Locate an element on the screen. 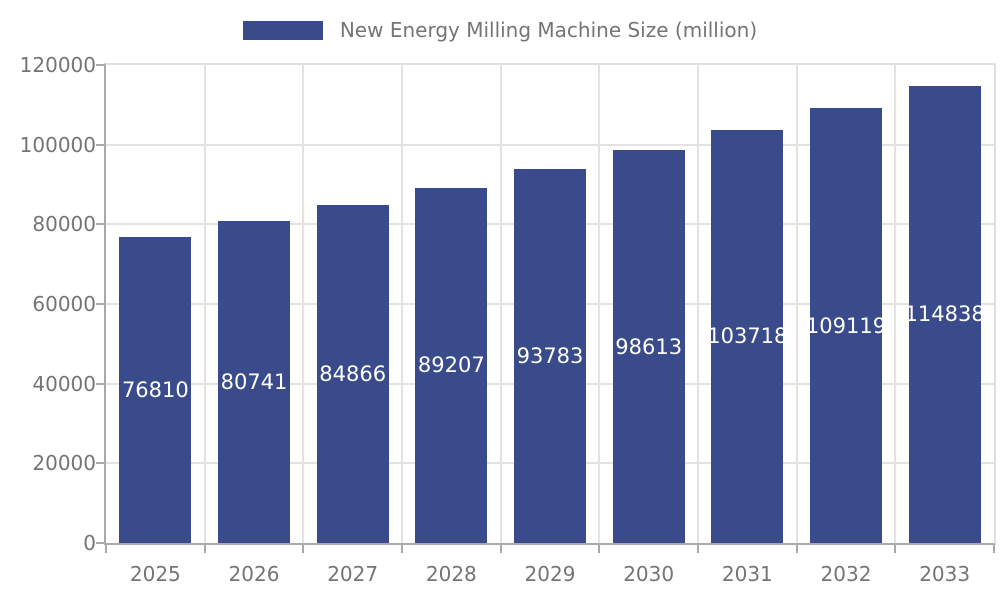 The height and width of the screenshot is (600, 1000). x-axis-label: 2027 is located at coordinates (353, 574).